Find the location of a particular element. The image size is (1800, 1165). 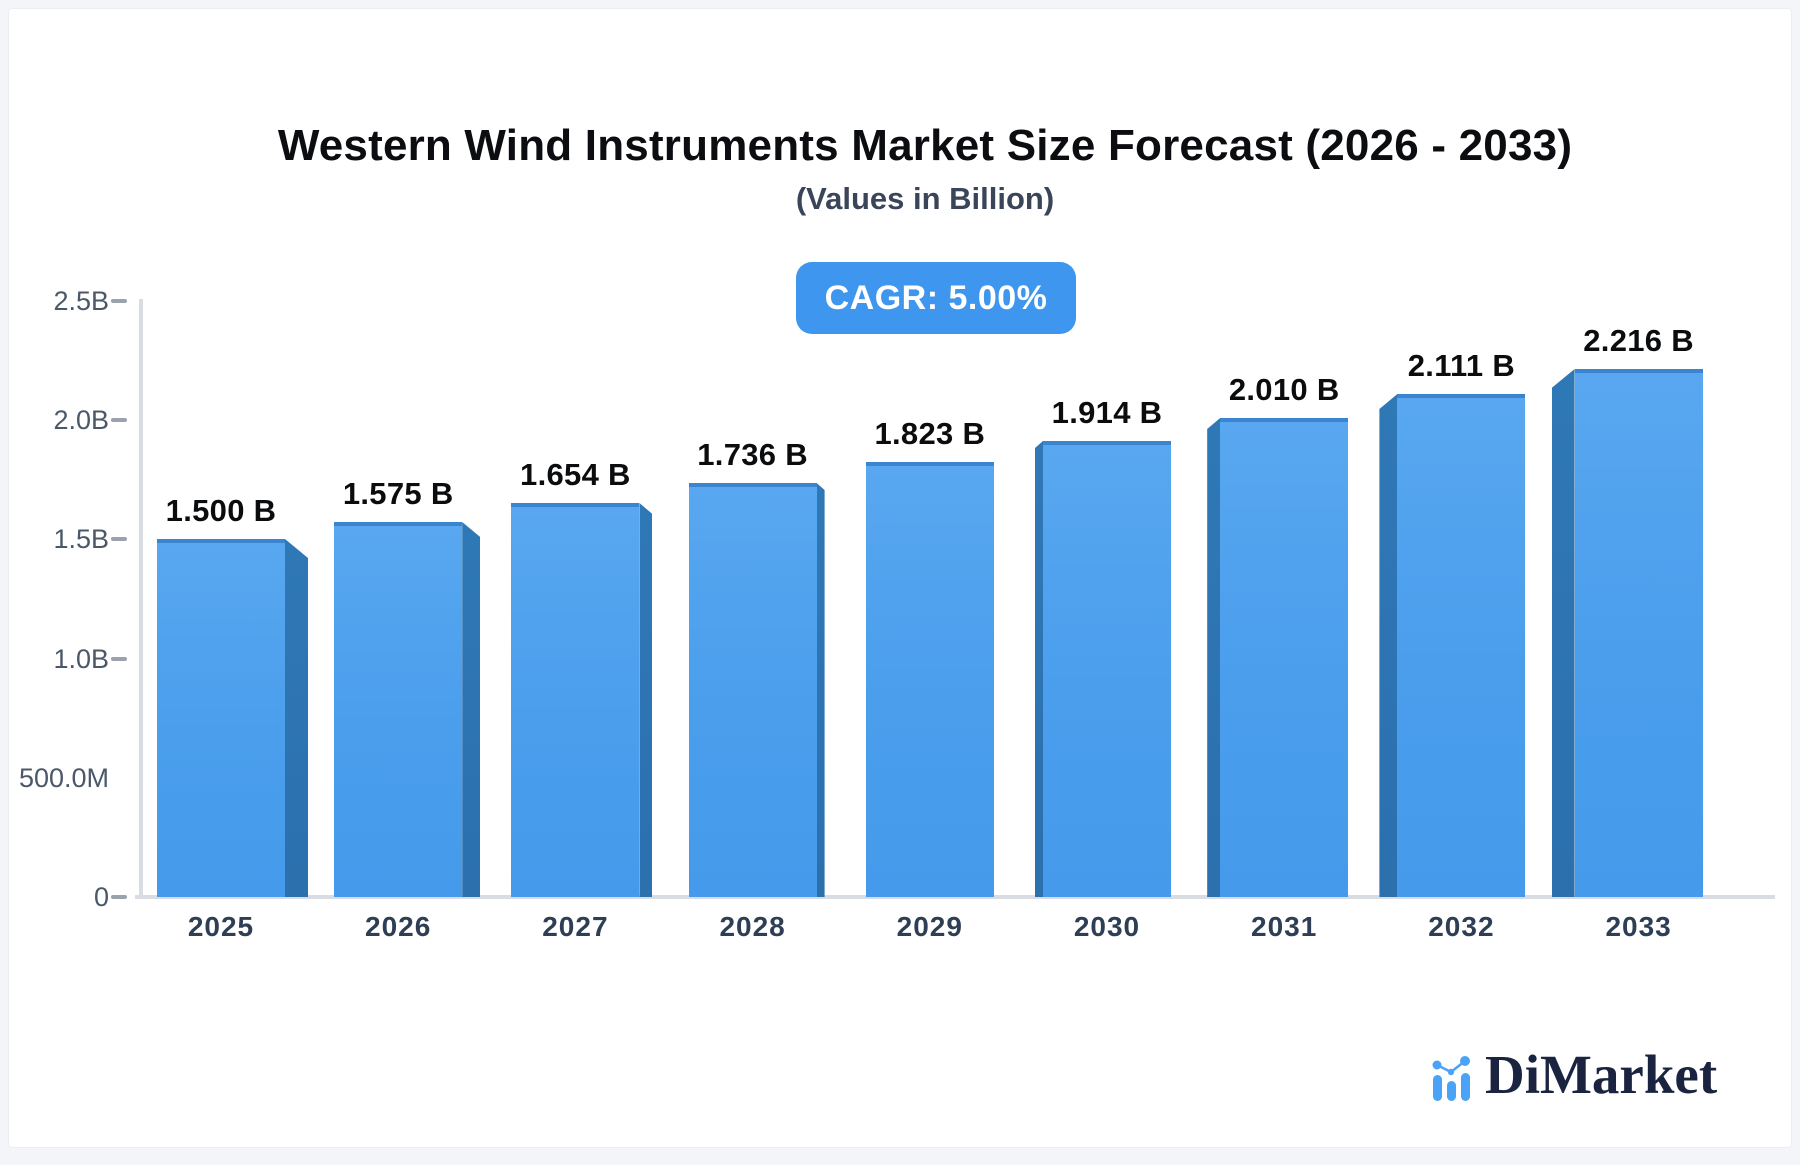

bar-2026: 1.575 B is located at coordinates (407, 686).